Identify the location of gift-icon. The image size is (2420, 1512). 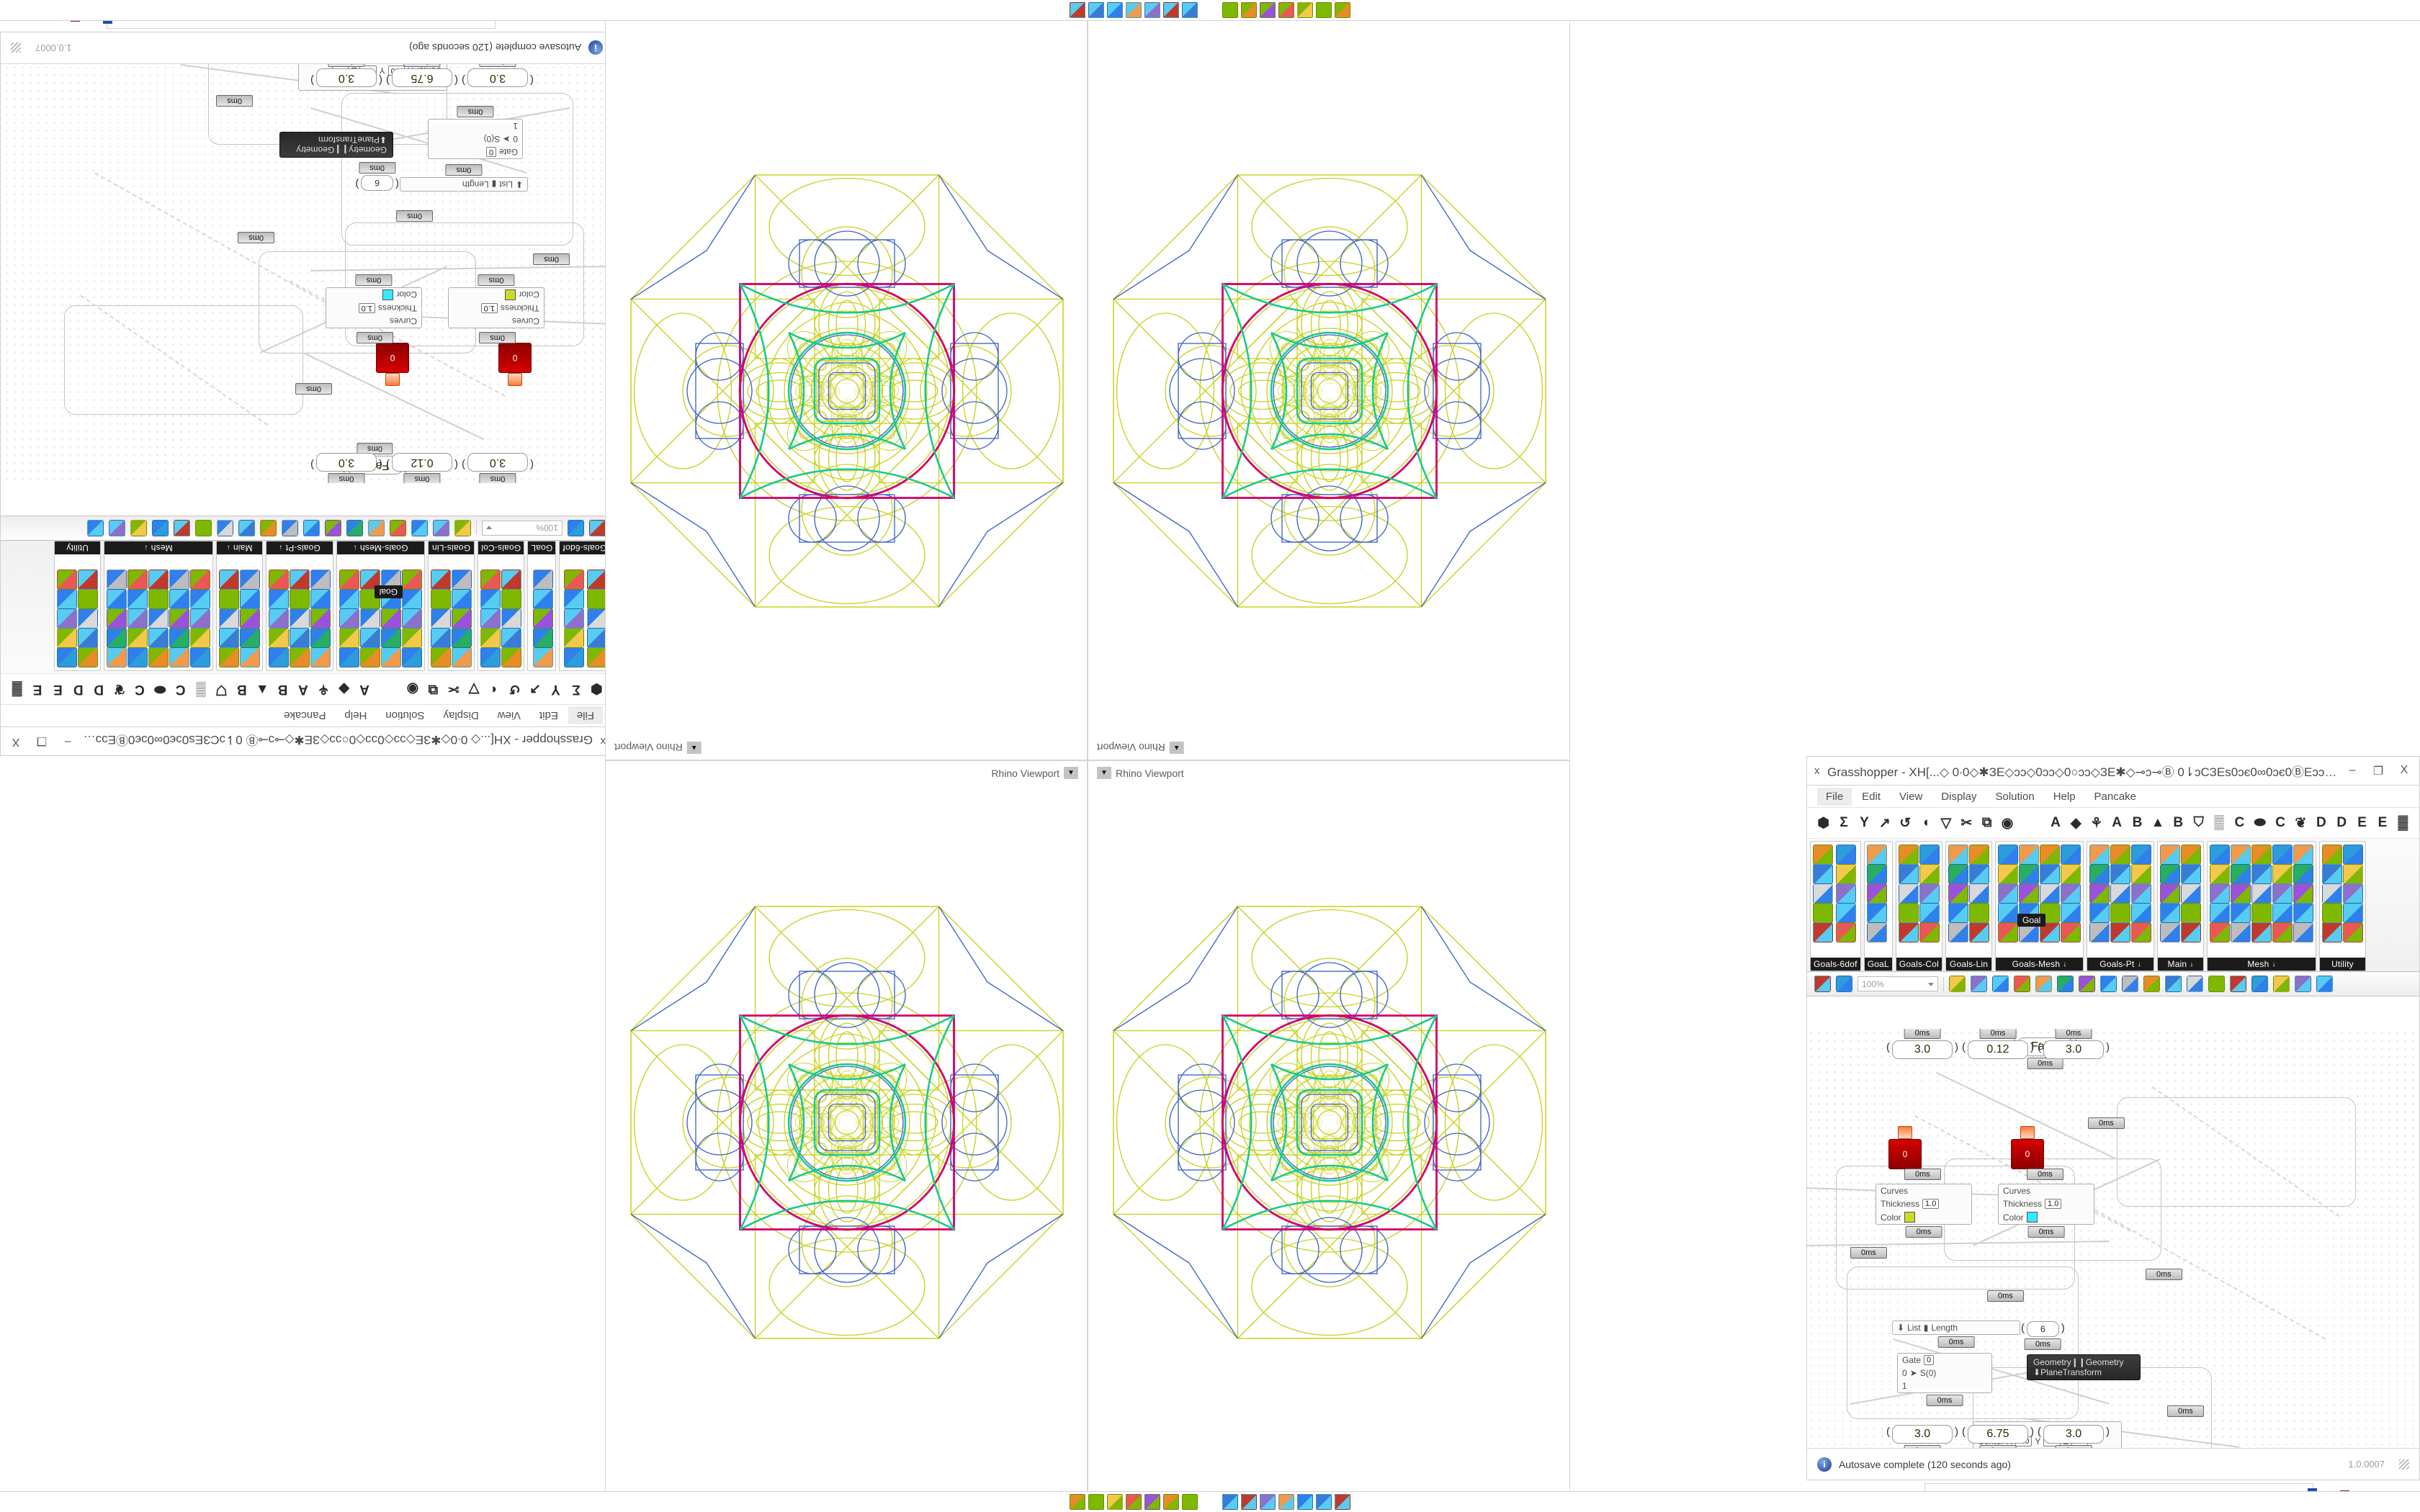
(2130, 984).